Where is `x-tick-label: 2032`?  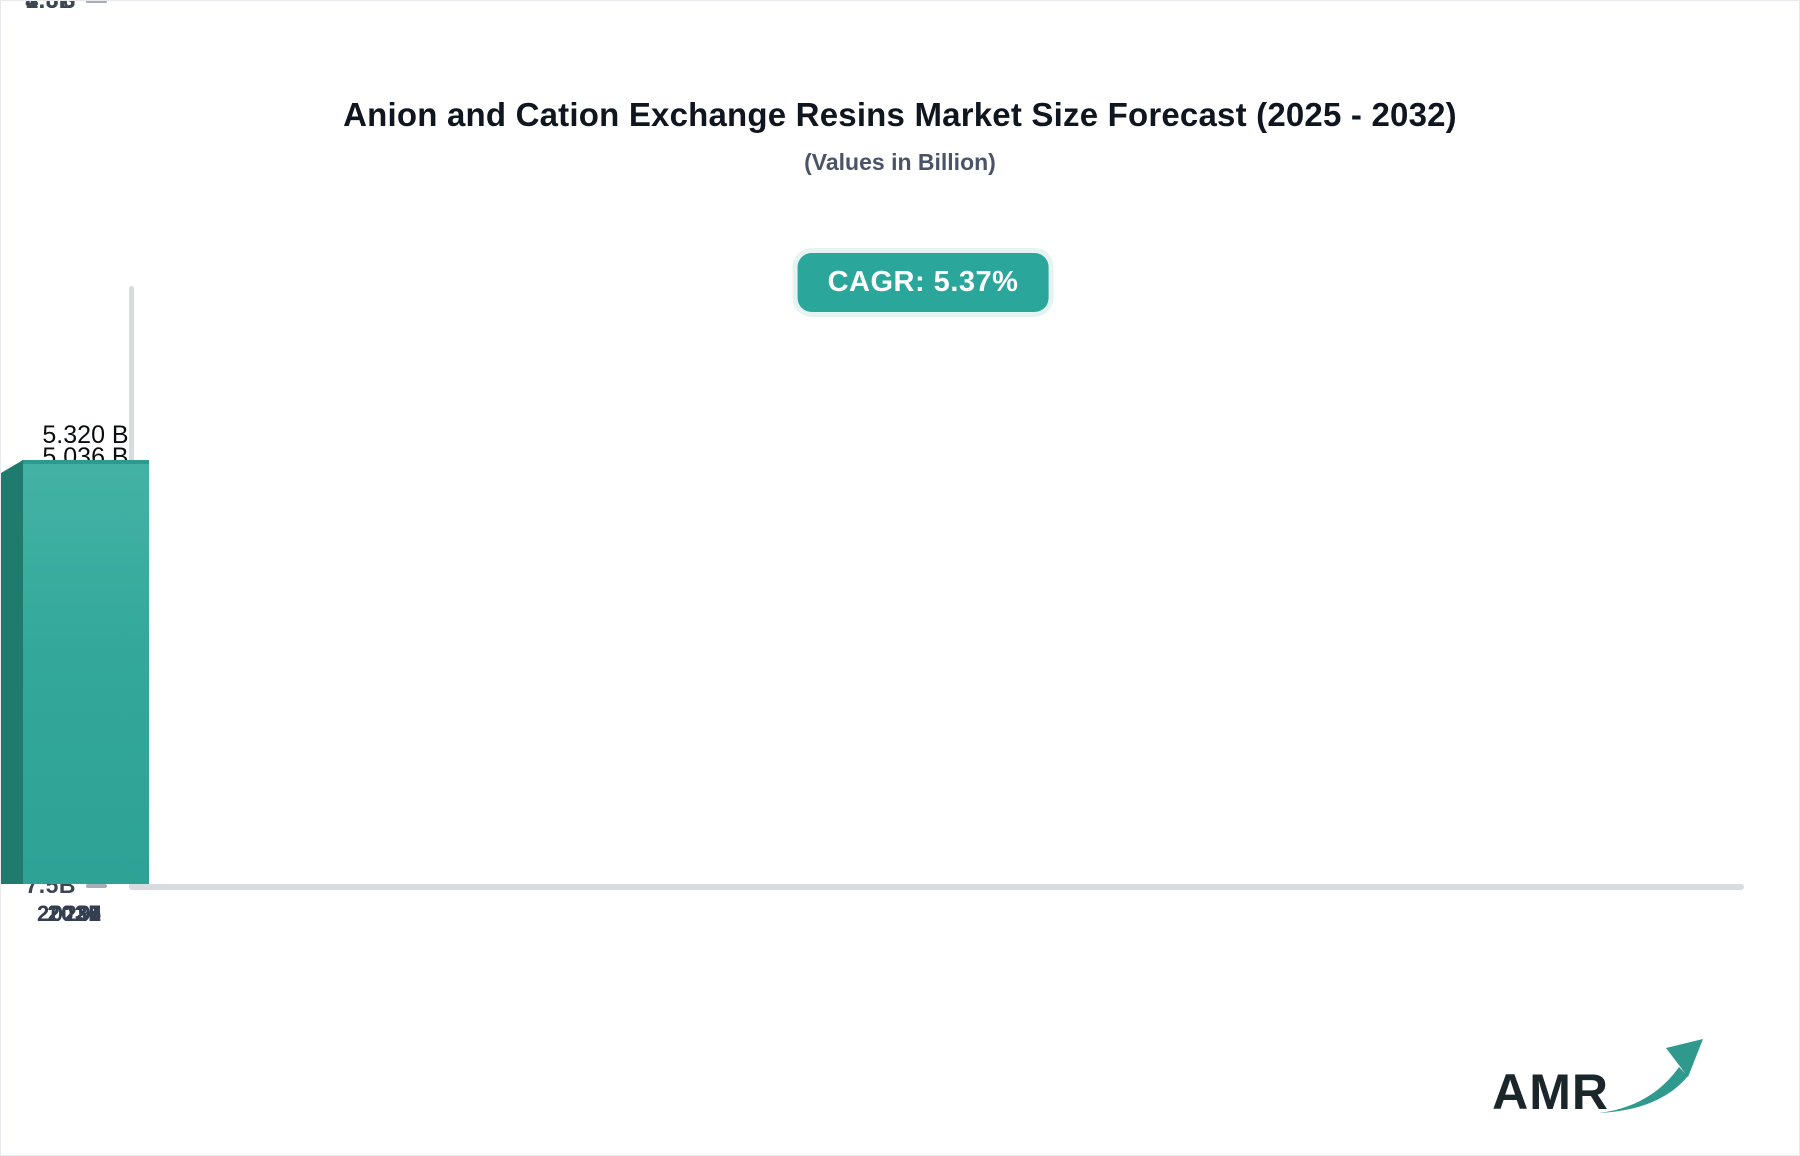
x-tick-label: 2032 is located at coordinates (75, 913).